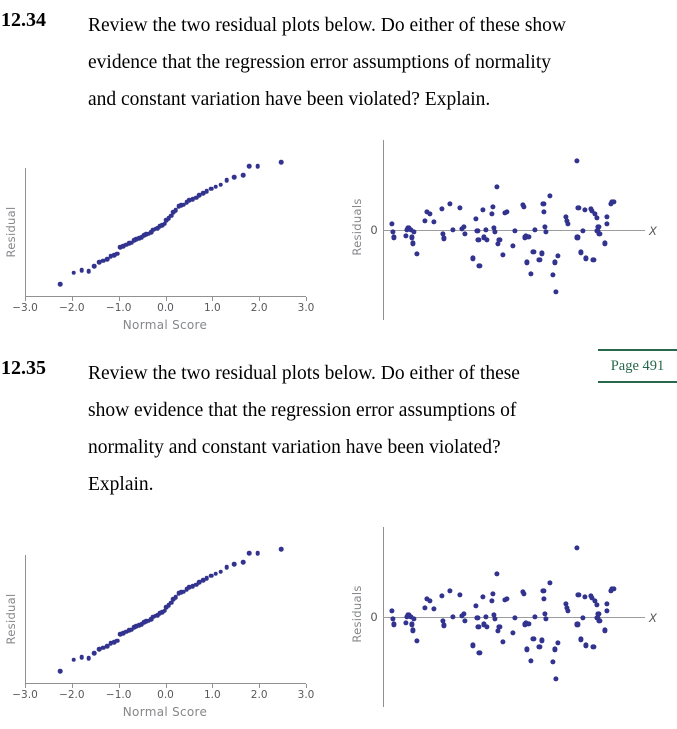 The image size is (677, 729). I want to click on page-491-reference-badge: Page 491, so click(637, 366).